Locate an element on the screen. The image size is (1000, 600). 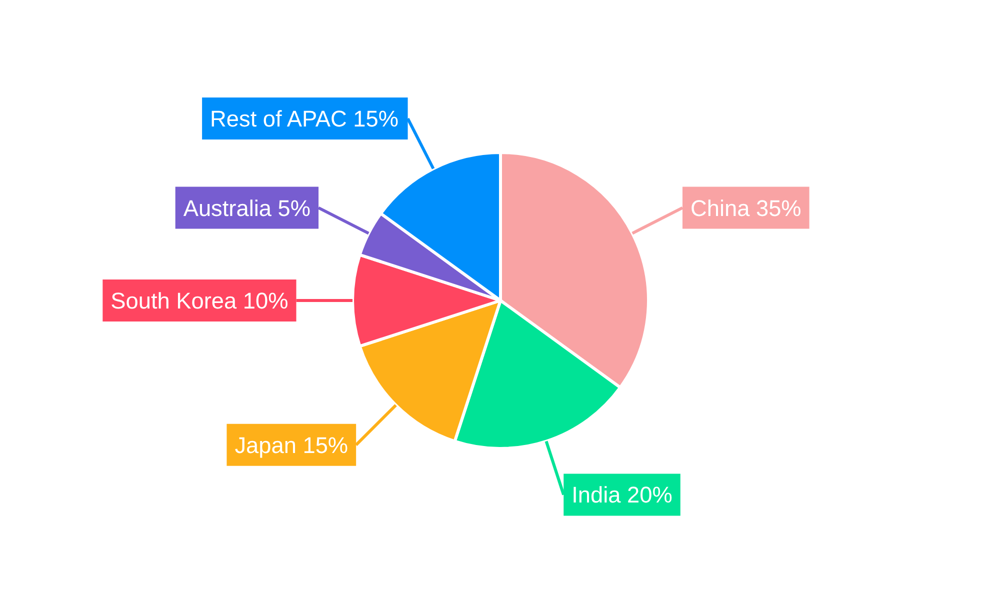
slice-label: Australia 5% is located at coordinates (247, 207).